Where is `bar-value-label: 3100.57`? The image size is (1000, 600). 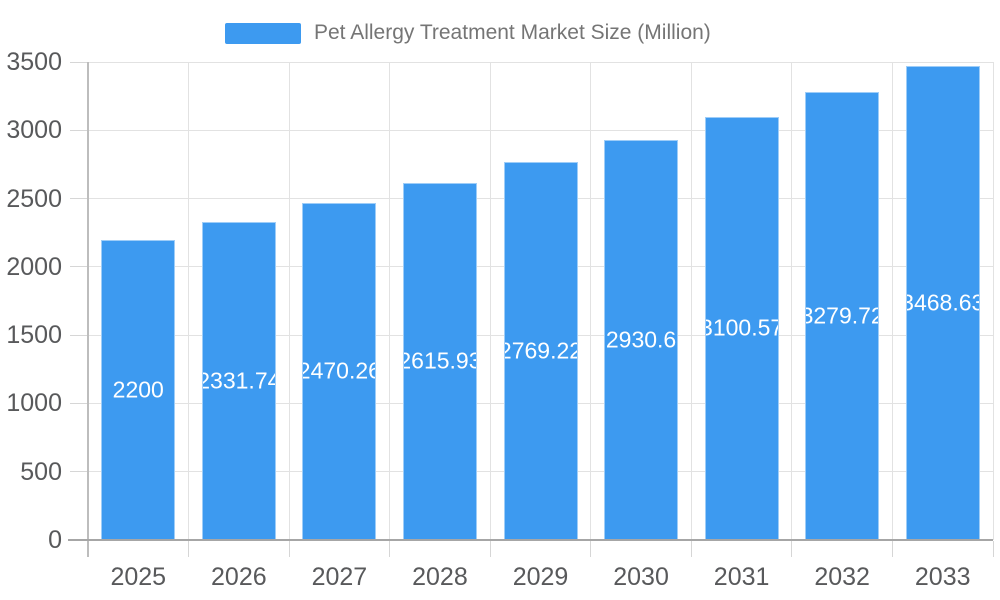
bar-value-label: 3100.57 is located at coordinates (742, 327).